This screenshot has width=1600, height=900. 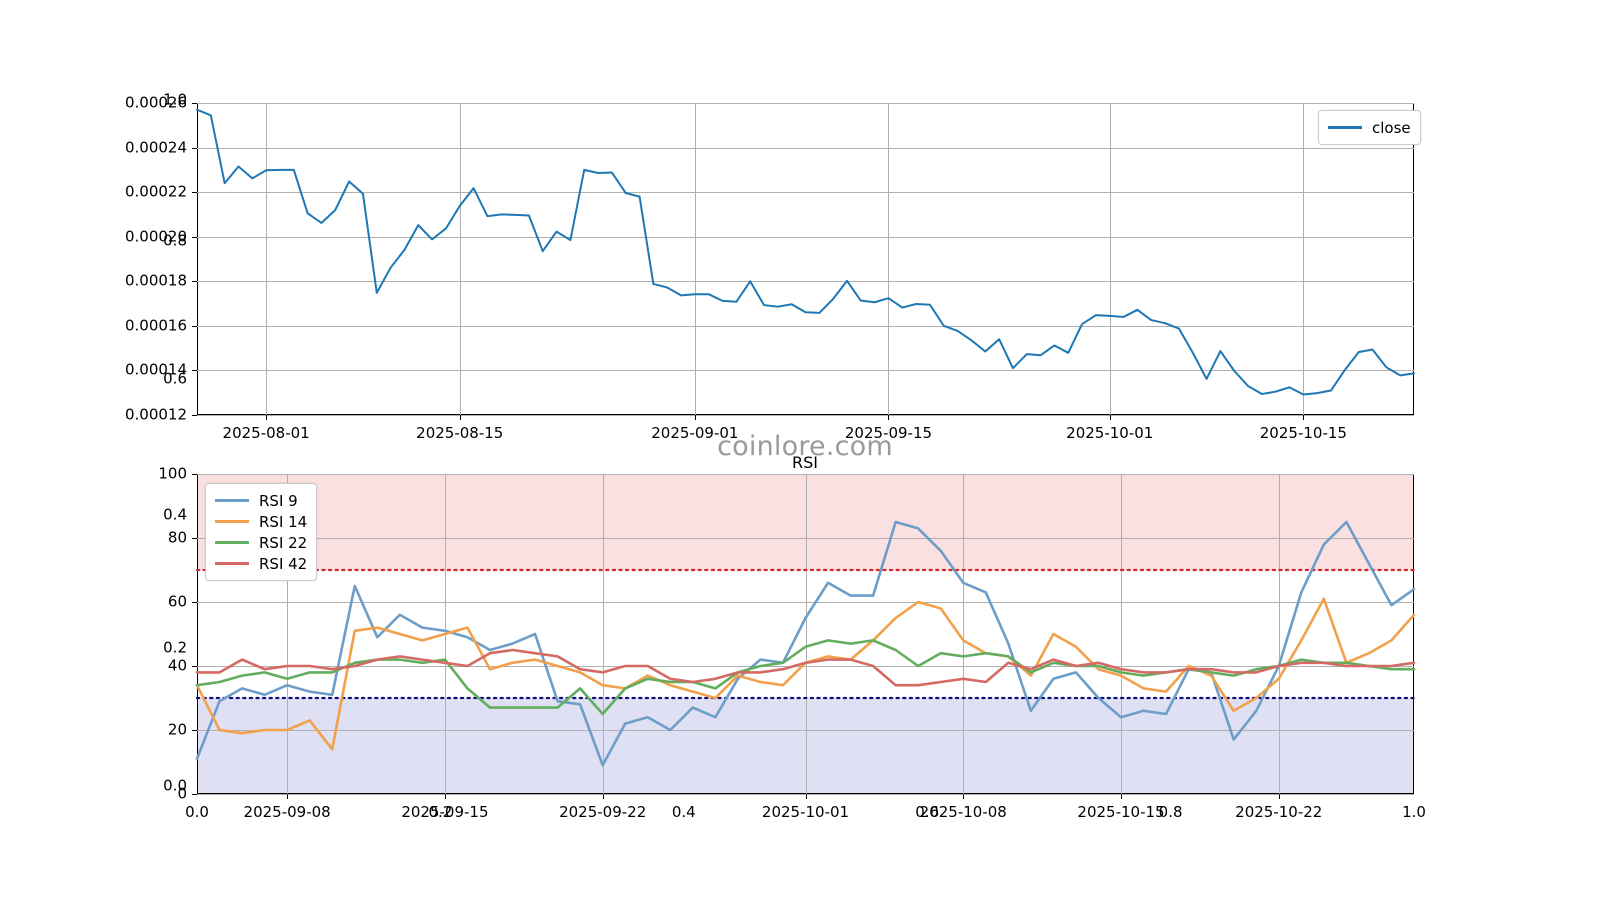 I want to click on price-x-tick-label: 2025-09-15, so click(x=888, y=433).